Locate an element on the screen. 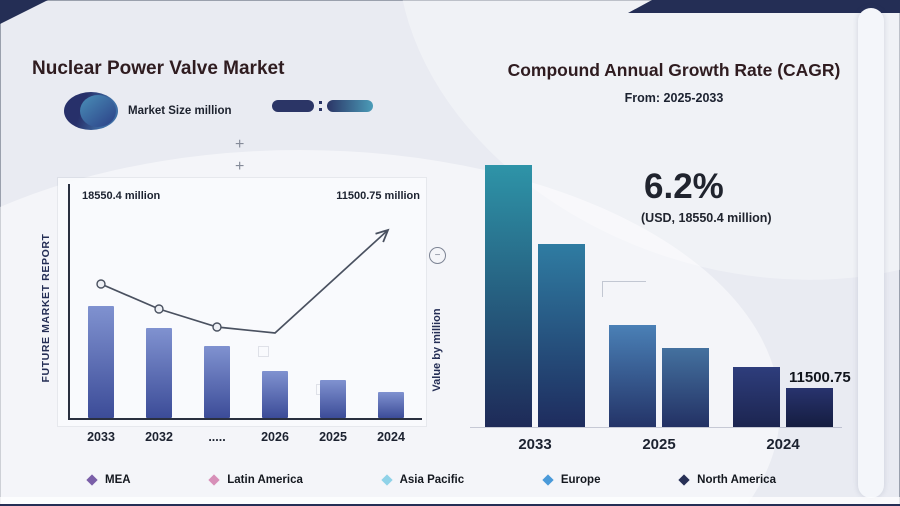 The image size is (900, 506). legend-pill-gradient is located at coordinates (350, 106).